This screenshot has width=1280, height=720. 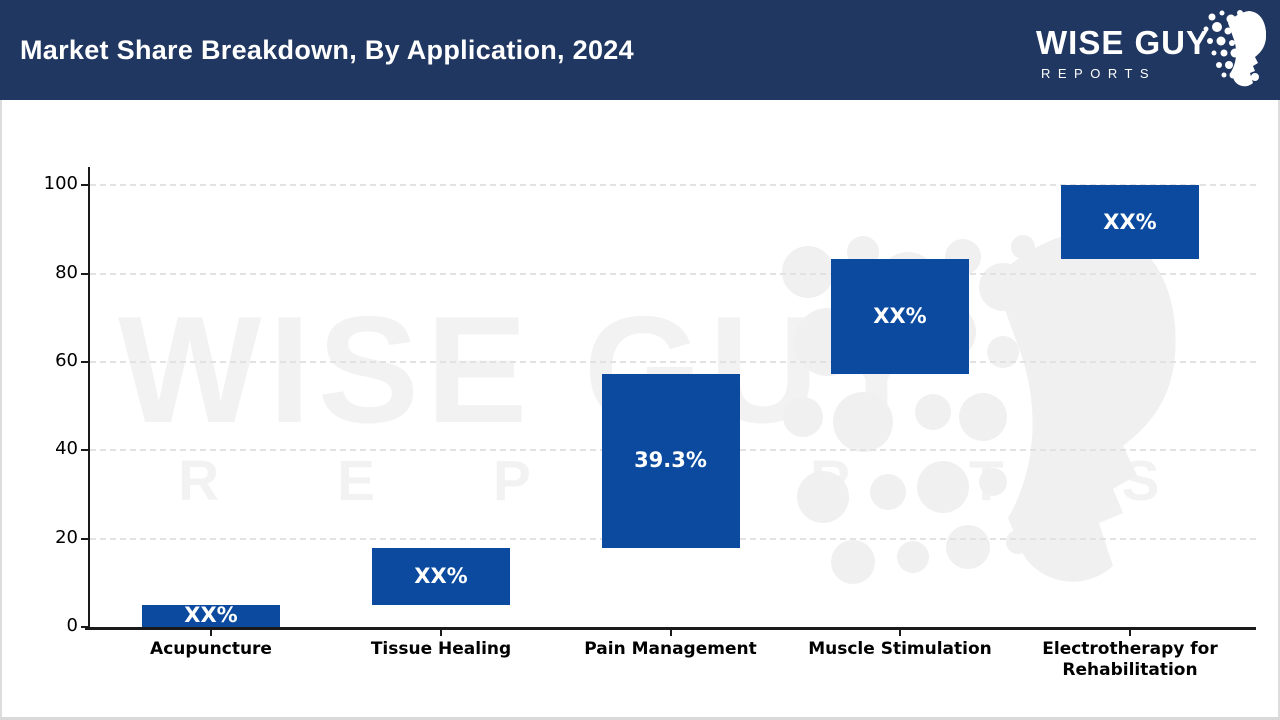 What do you see at coordinates (441, 633) in the screenshot?
I see `x-tick-tissue-healing` at bounding box center [441, 633].